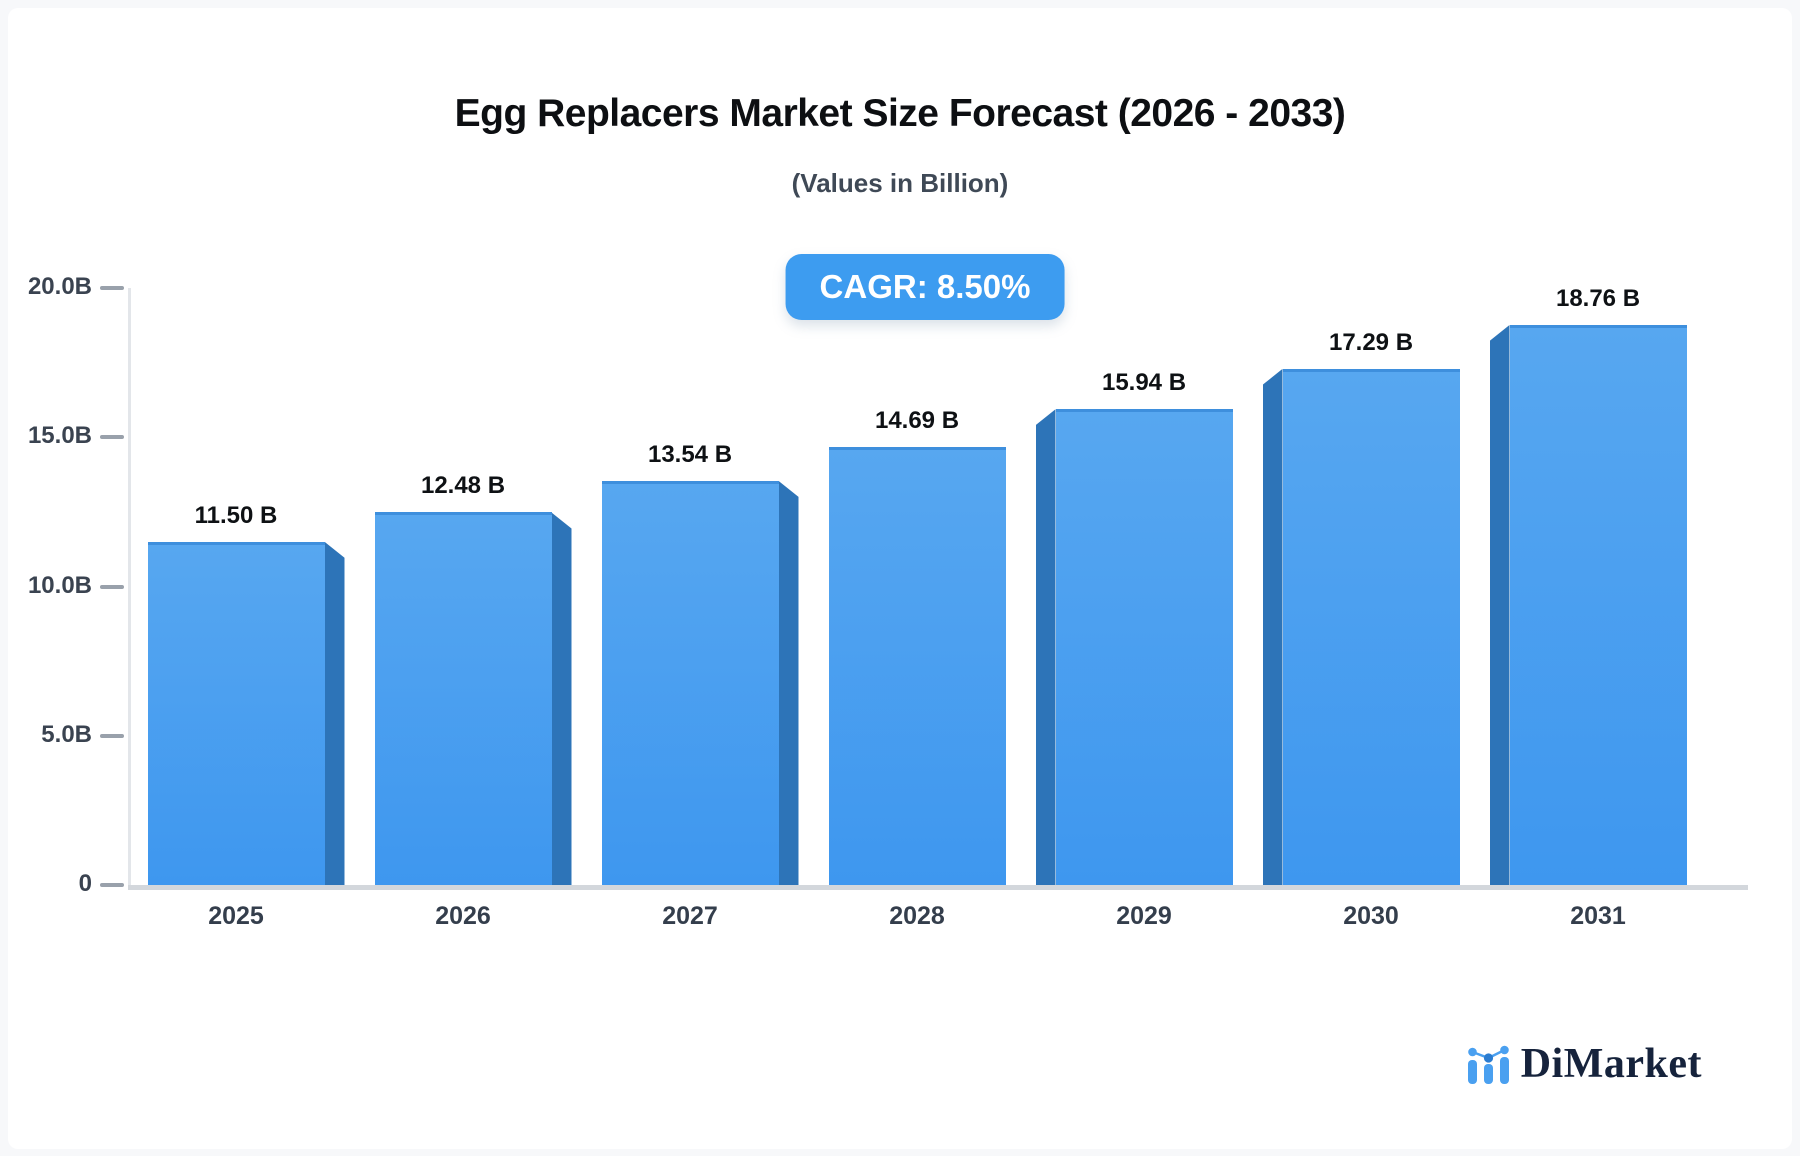 The height and width of the screenshot is (1156, 1800). What do you see at coordinates (129, 588) in the screenshot?
I see `y-axis-line` at bounding box center [129, 588].